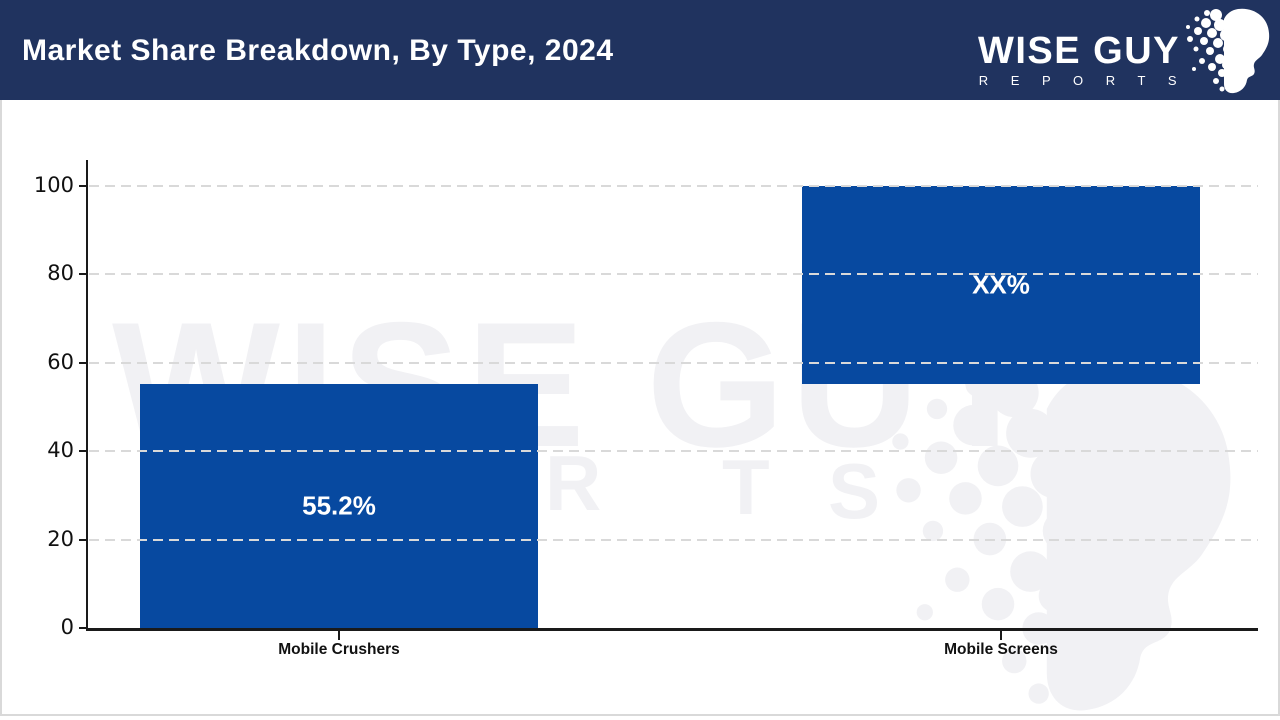 The image size is (1280, 720). I want to click on bar-mobile-screens, so click(1001, 284).